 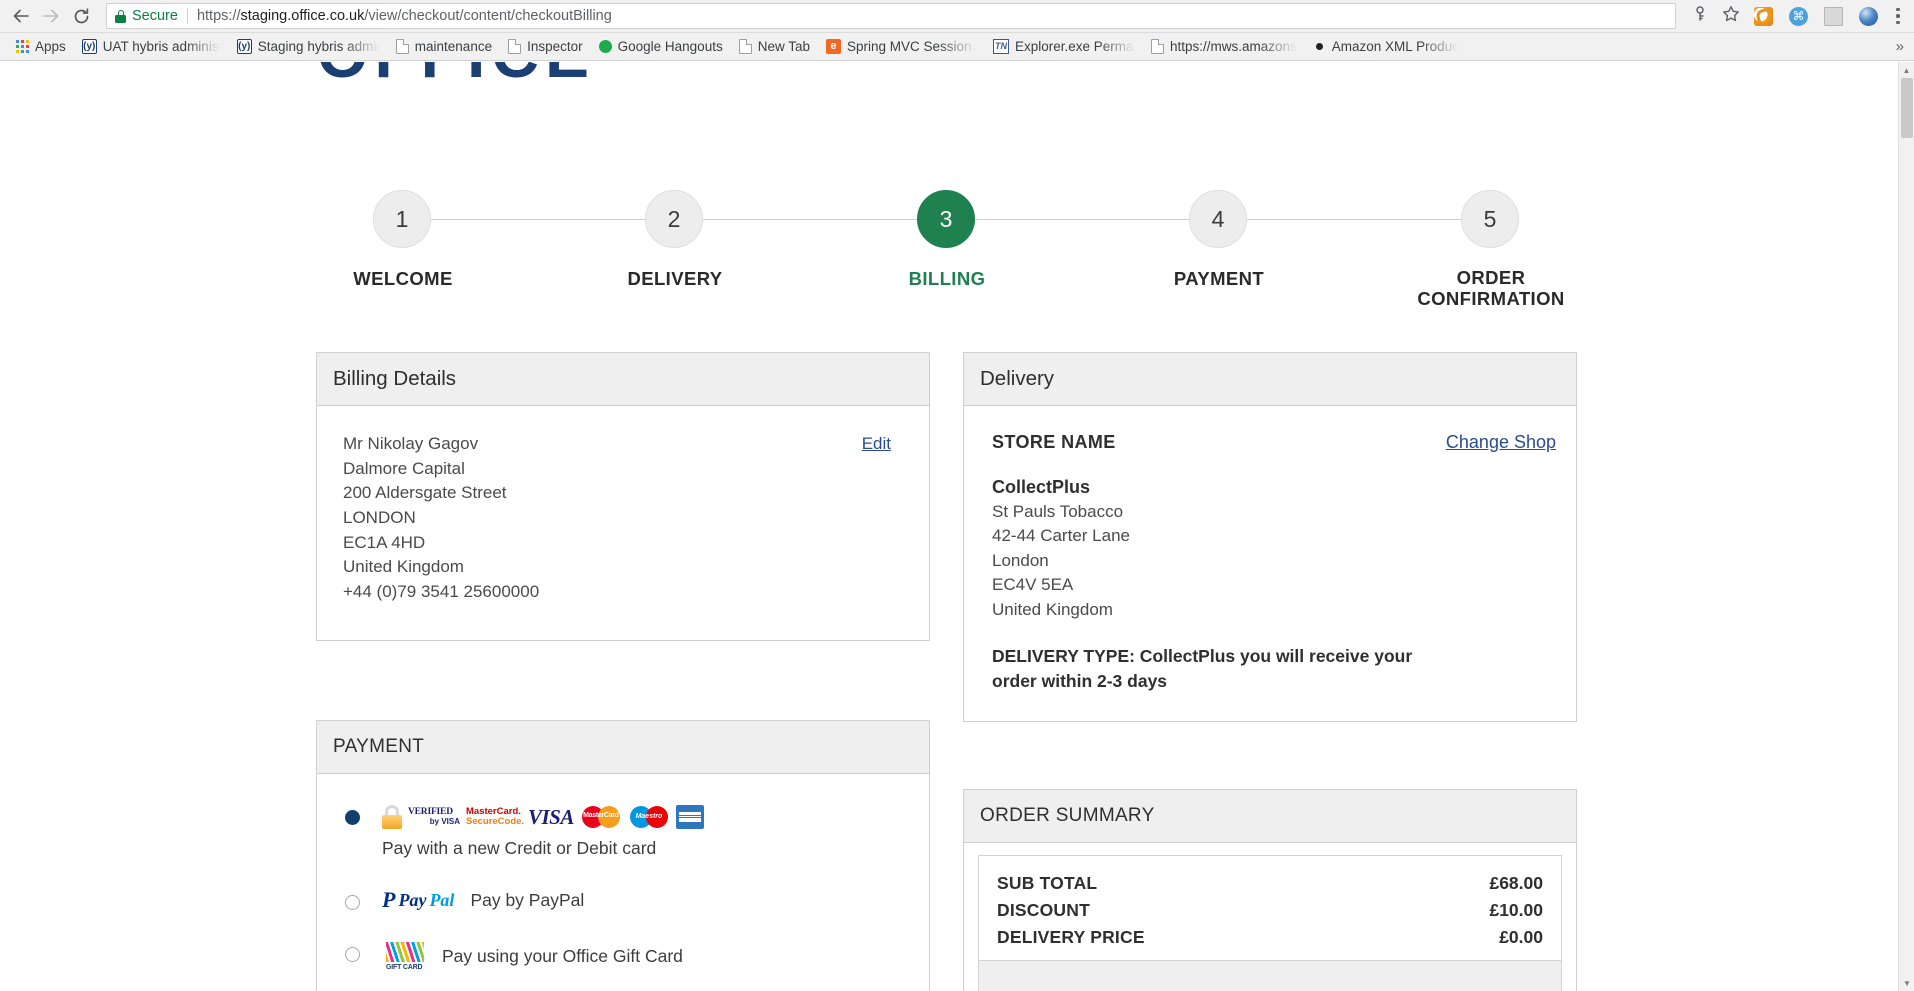 What do you see at coordinates (404, 956) in the screenshot?
I see `gift-card-logo: GIFT CARD` at bounding box center [404, 956].